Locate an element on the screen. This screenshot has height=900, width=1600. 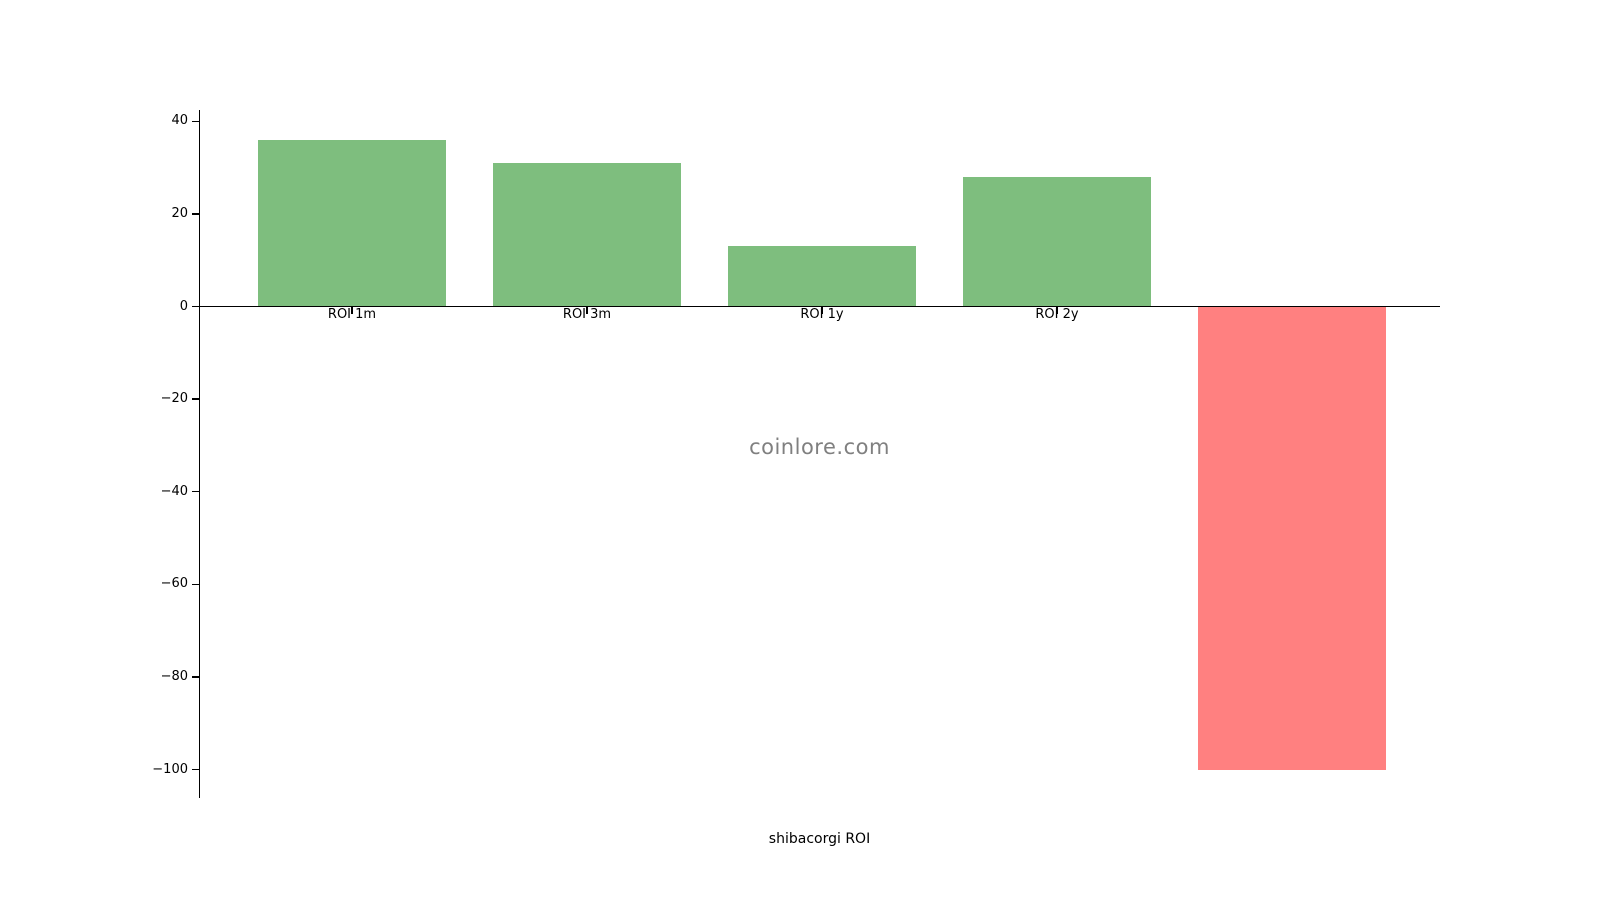
y-tick-label: −40 is located at coordinates (174, 491).